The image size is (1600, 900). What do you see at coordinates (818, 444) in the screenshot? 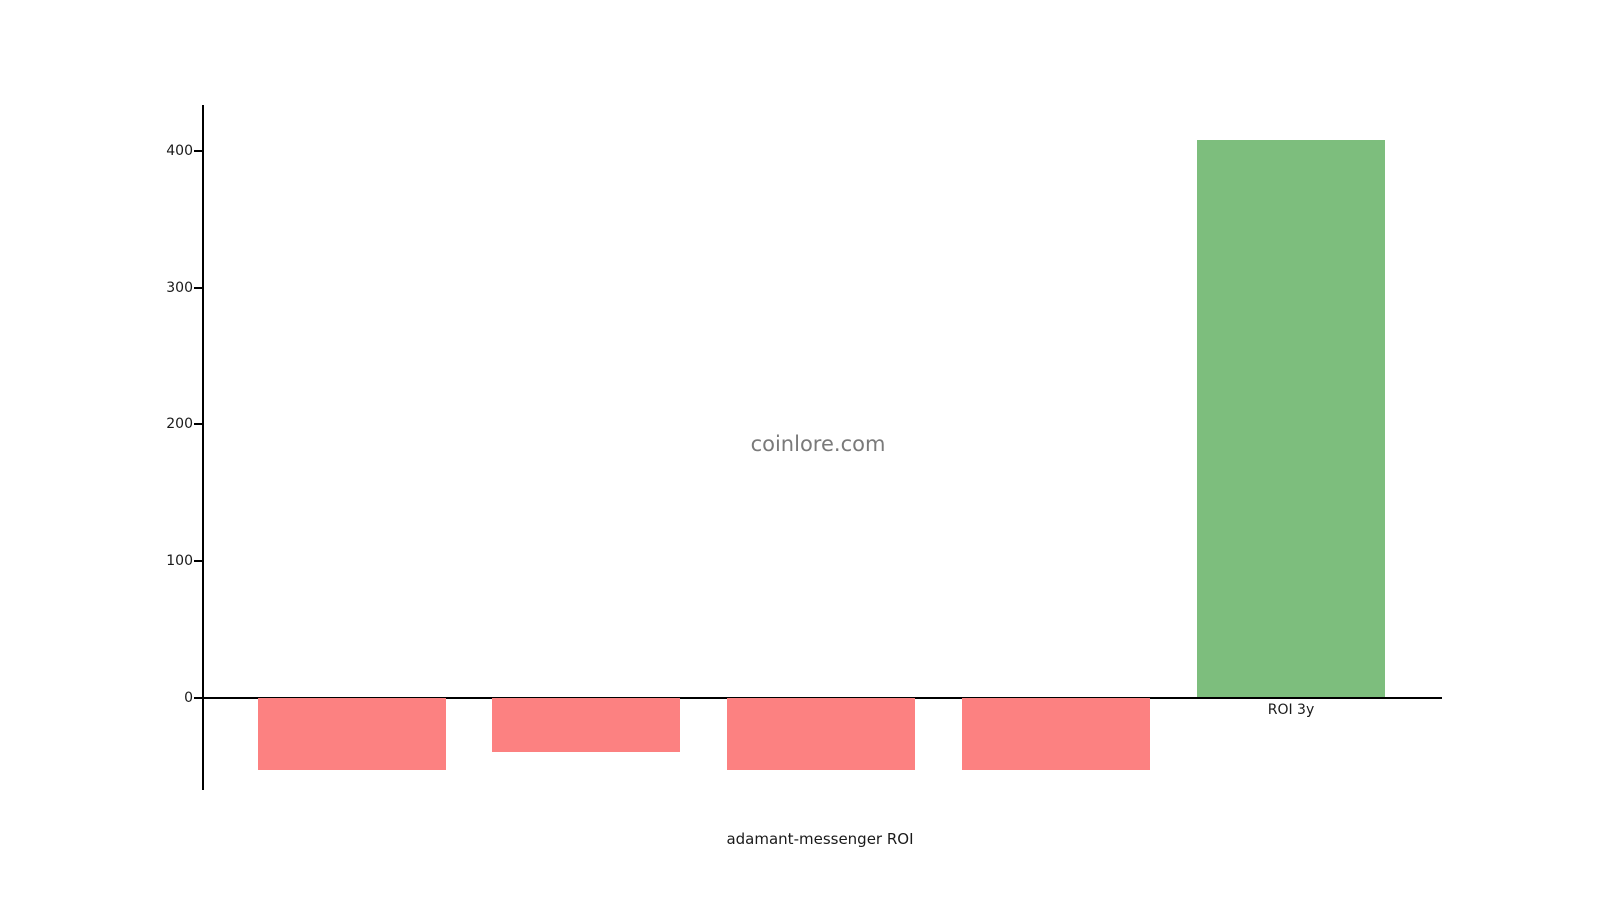
I see `watermark-text: coinlore.com` at bounding box center [818, 444].